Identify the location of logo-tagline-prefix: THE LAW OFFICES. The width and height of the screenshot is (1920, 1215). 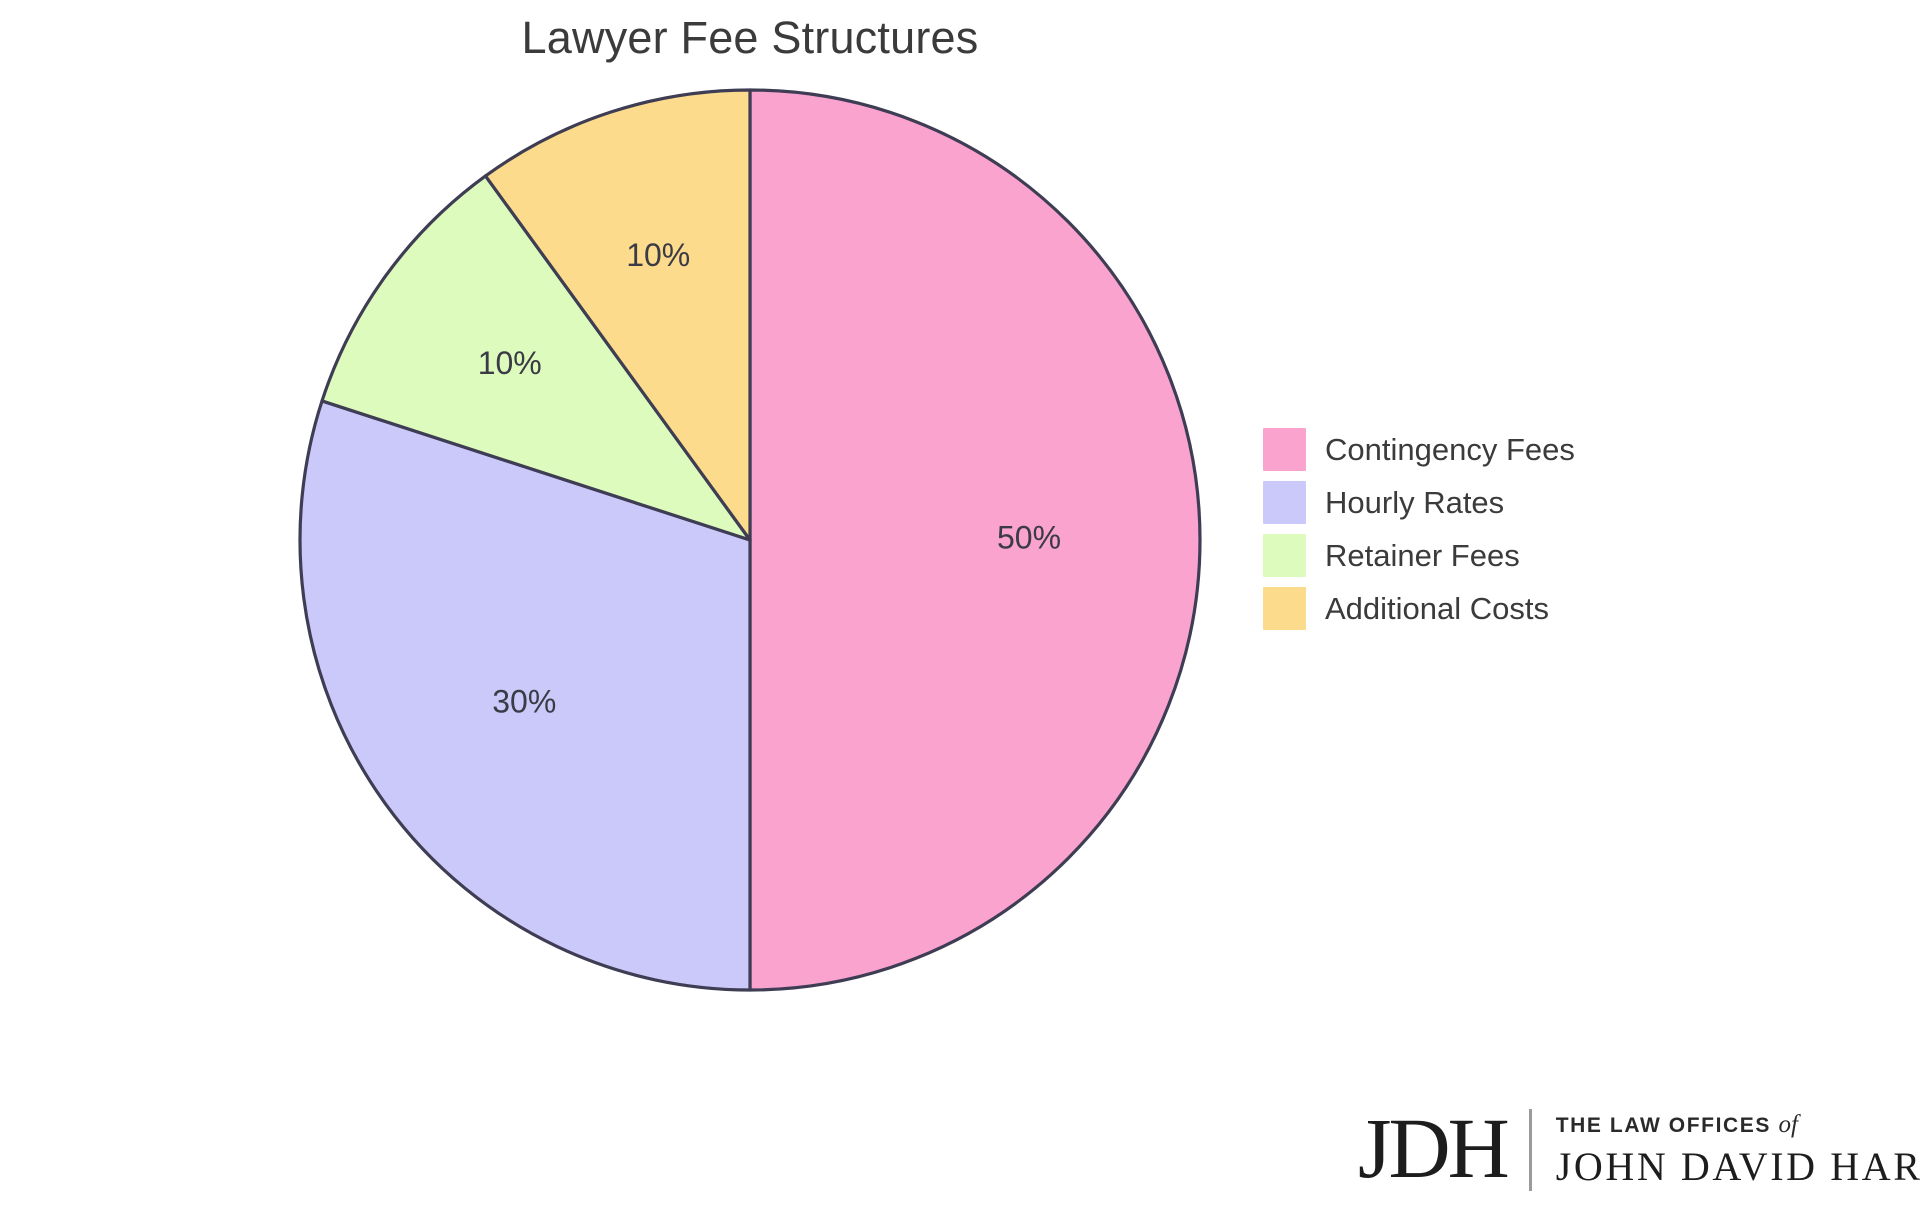
(1663, 1126).